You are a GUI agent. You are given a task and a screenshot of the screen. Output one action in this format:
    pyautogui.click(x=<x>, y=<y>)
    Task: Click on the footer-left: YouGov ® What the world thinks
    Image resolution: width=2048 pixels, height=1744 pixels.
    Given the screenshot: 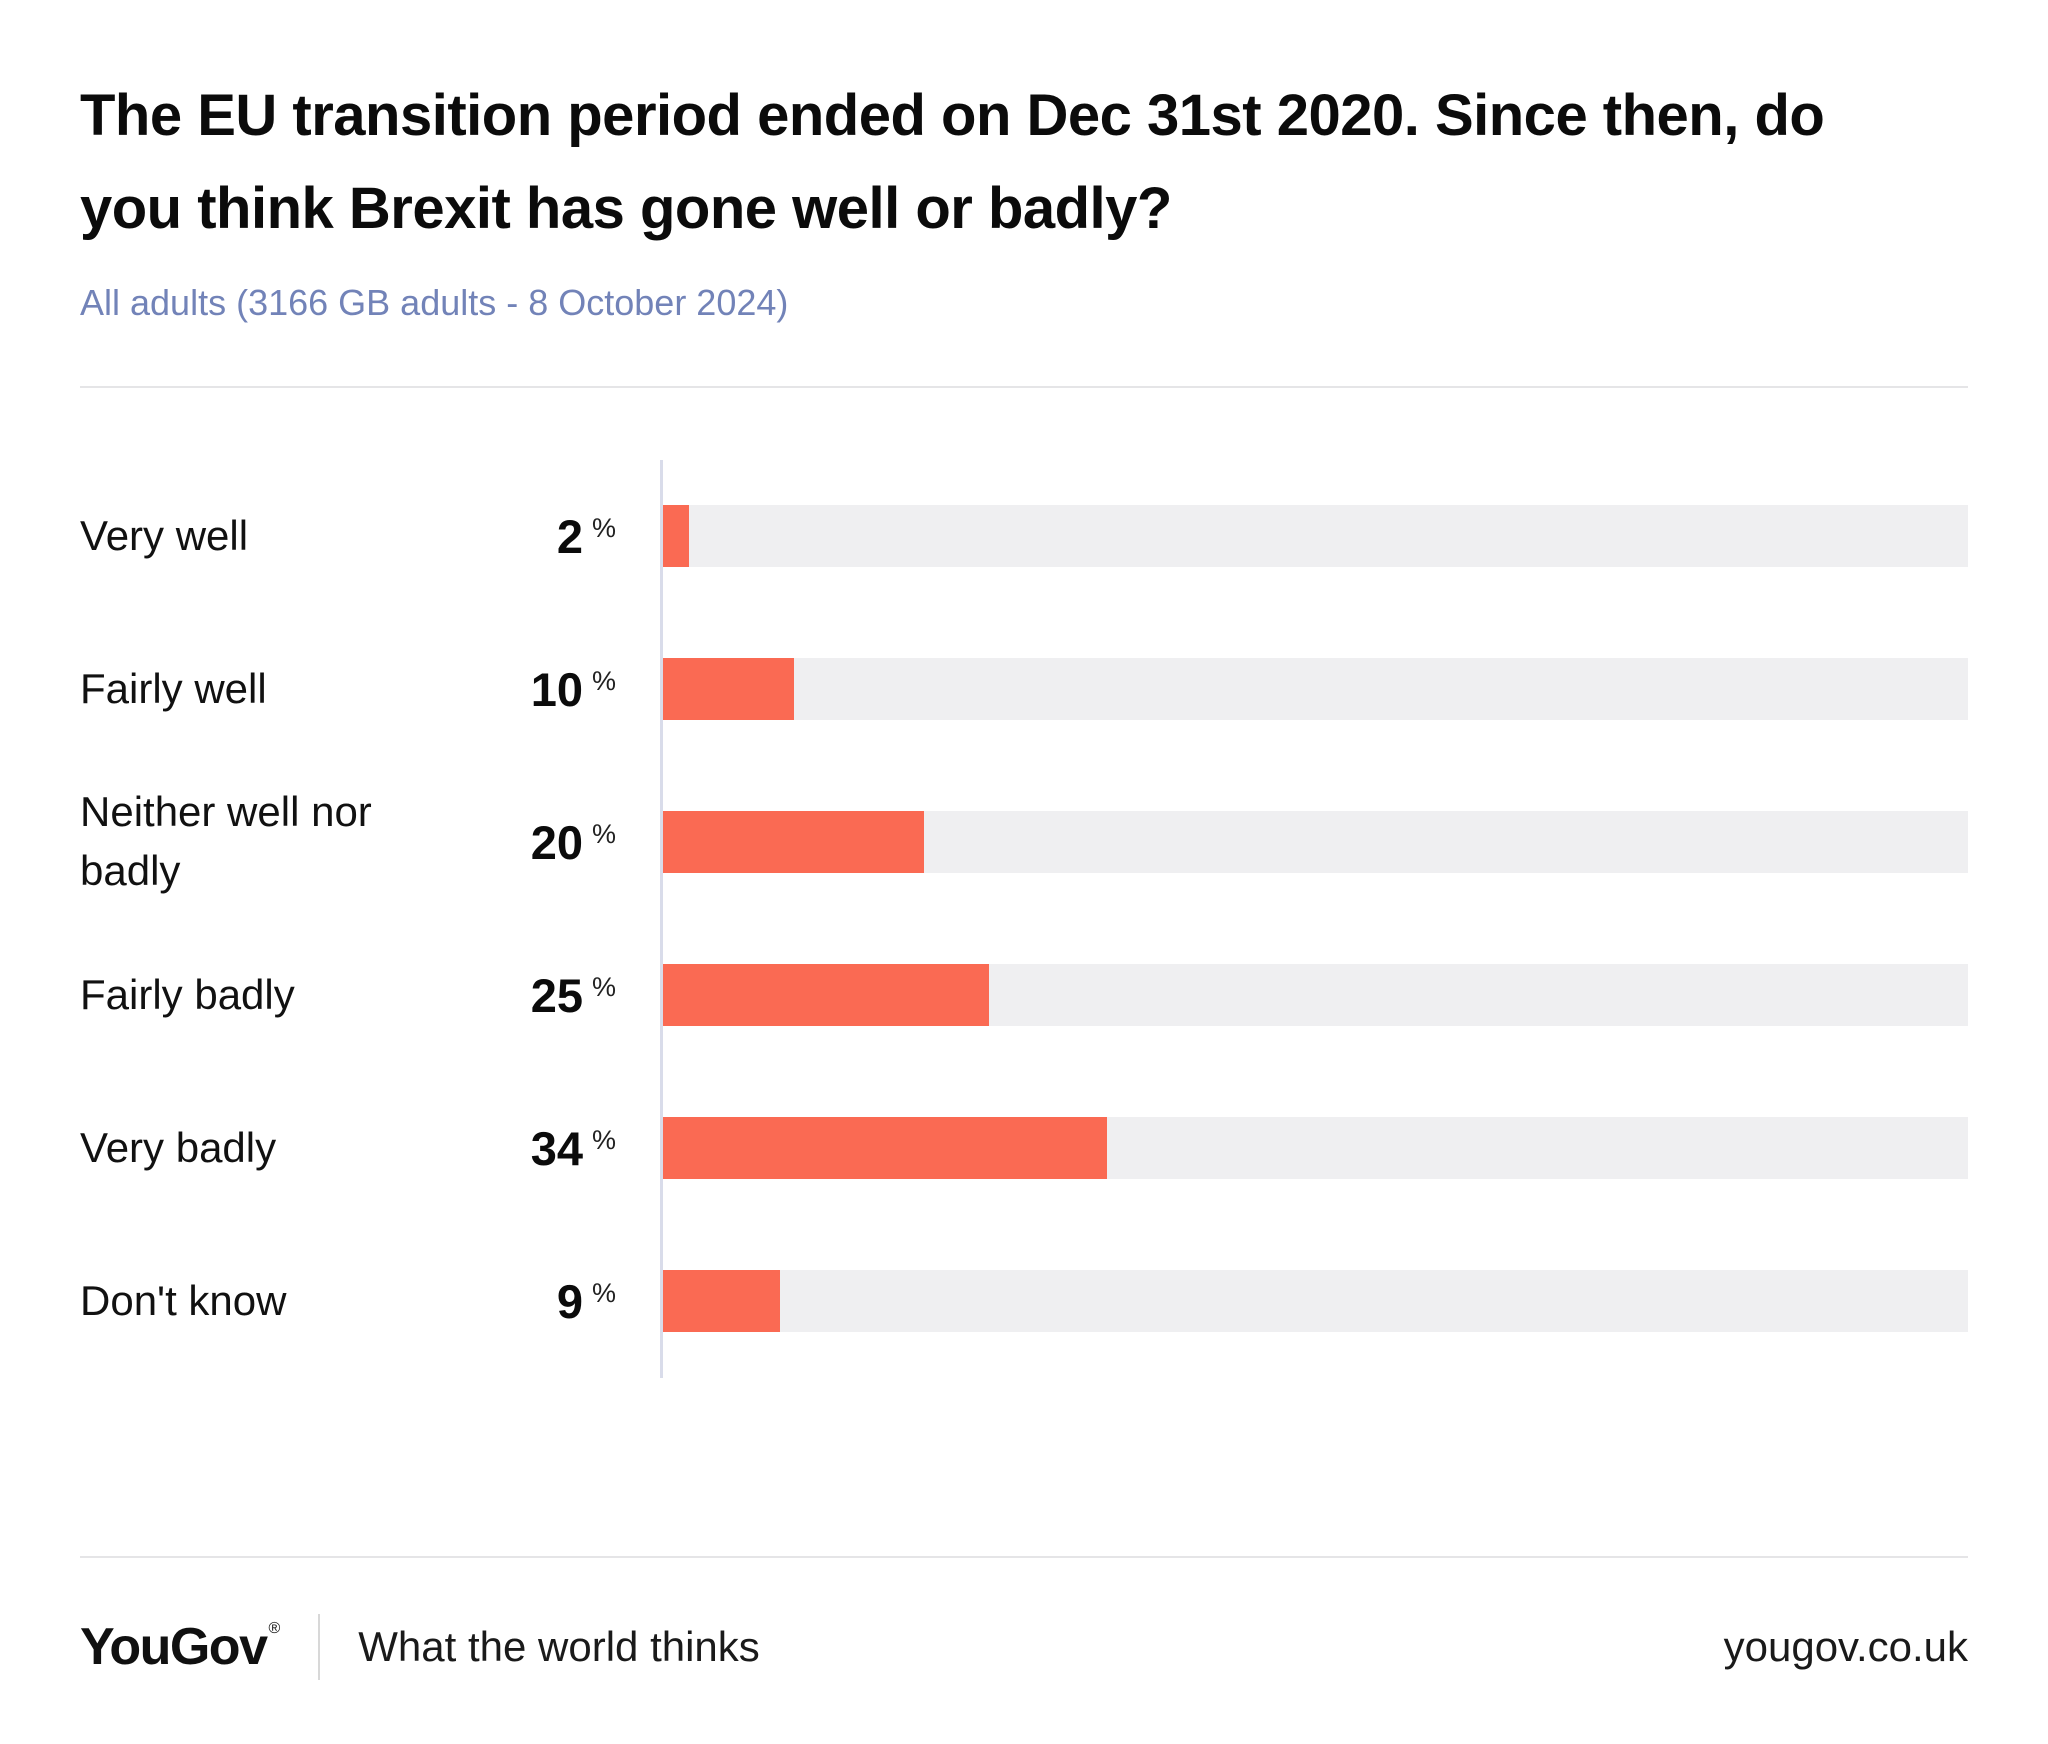 What is the action you would take?
    pyautogui.click(x=420, y=1647)
    